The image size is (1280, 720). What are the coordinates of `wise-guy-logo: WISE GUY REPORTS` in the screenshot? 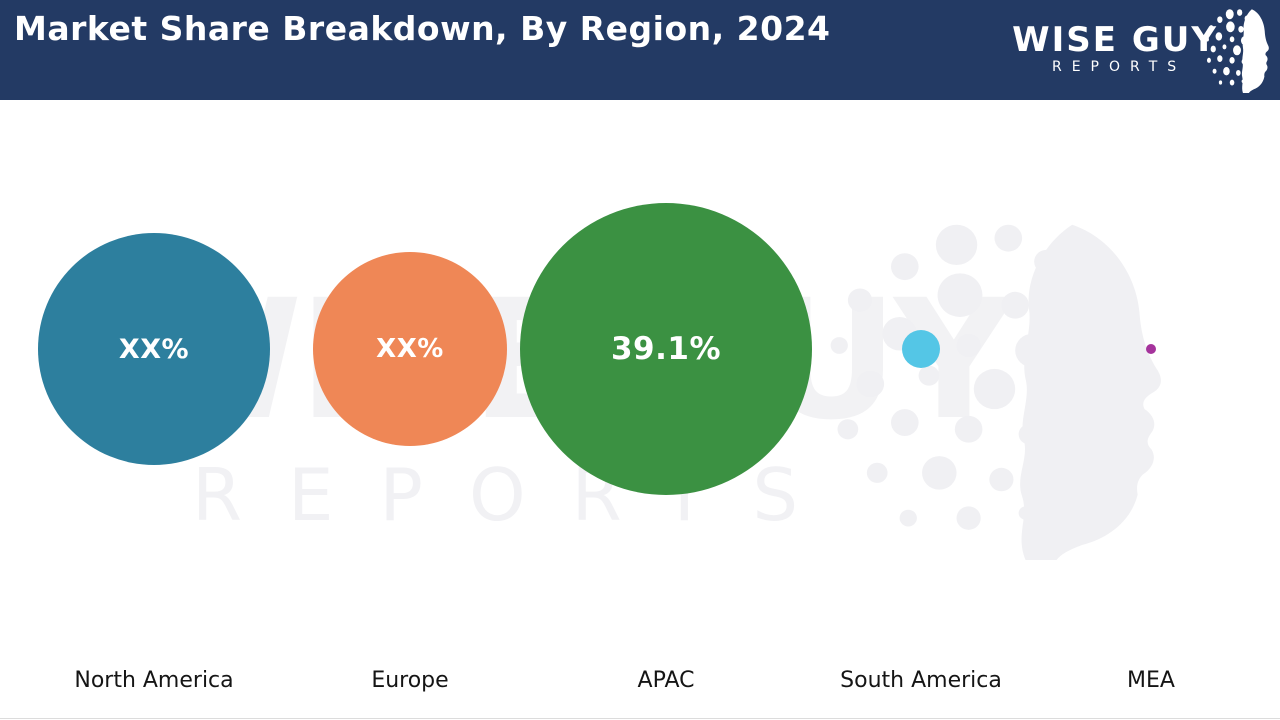 It's located at (1141, 49).